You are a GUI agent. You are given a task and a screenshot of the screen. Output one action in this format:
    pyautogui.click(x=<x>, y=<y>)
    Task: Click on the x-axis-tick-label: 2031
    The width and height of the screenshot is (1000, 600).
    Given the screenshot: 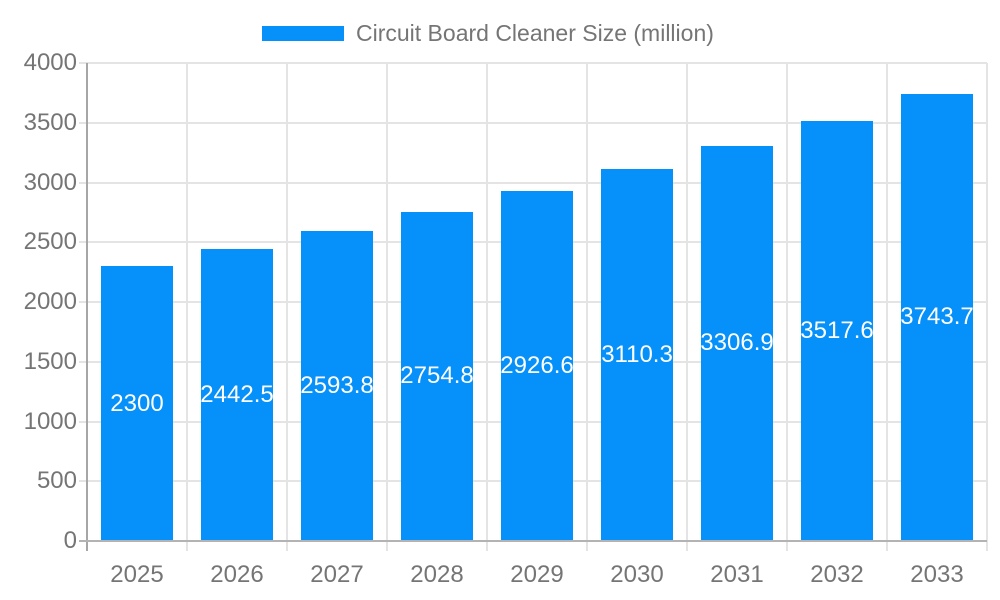 What is the action you would take?
    pyautogui.click(x=737, y=574)
    